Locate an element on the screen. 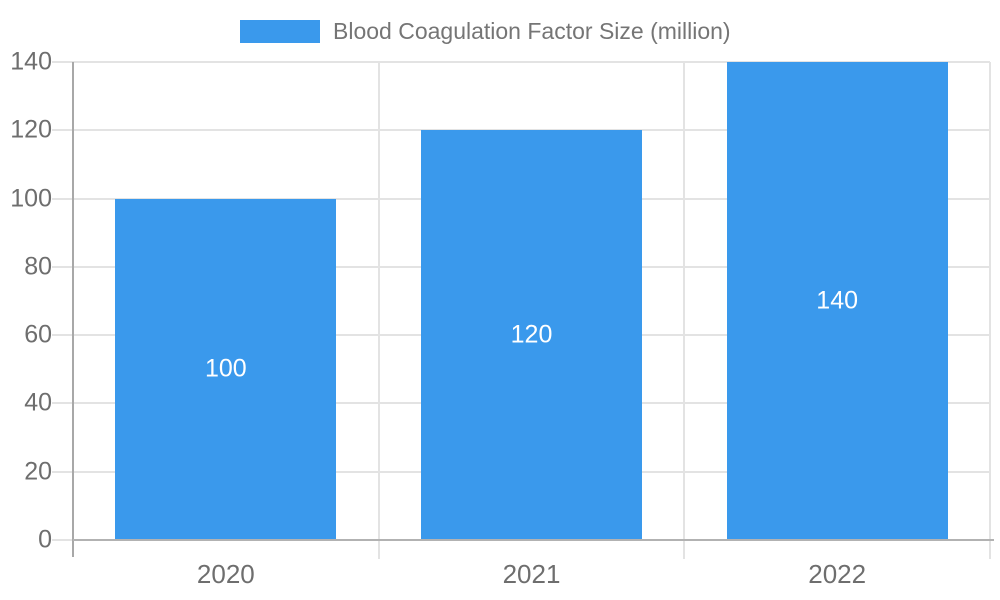 This screenshot has width=1000, height=600. bar-value-label: 140 is located at coordinates (837, 300).